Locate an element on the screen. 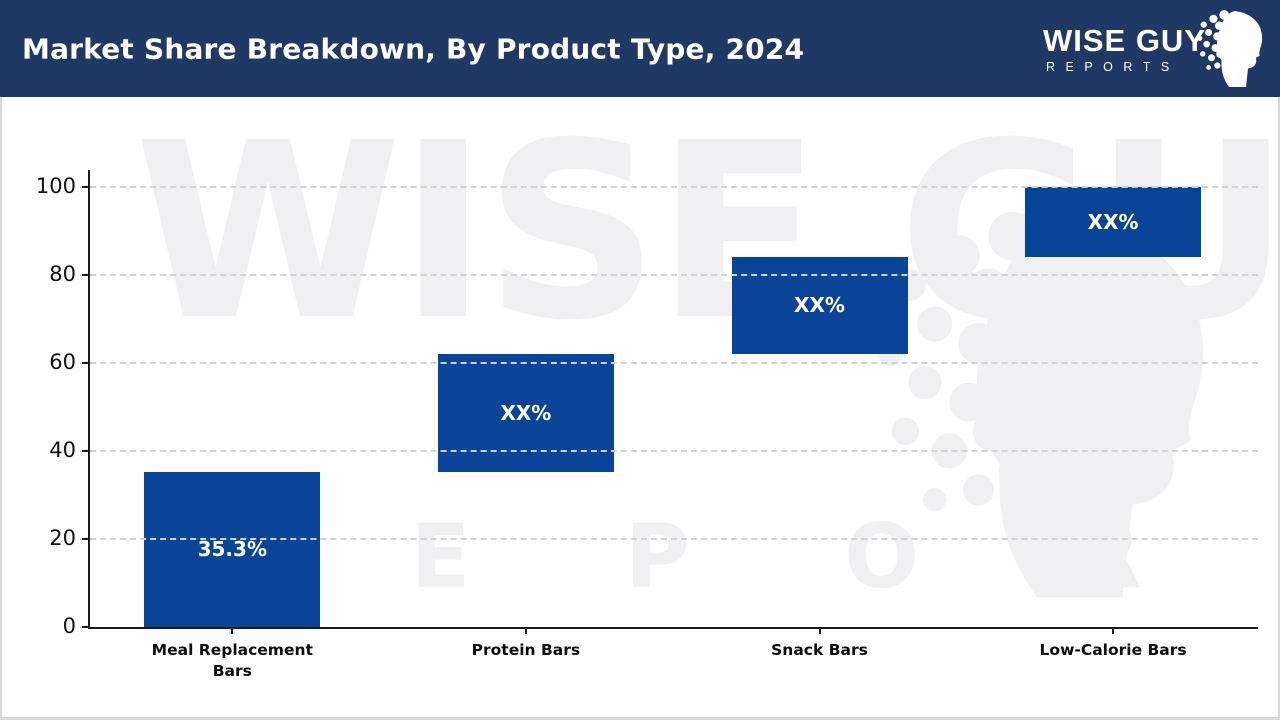 This screenshot has height=720, width=1280. bar-value-label-snack-bars: XX% is located at coordinates (819, 305).